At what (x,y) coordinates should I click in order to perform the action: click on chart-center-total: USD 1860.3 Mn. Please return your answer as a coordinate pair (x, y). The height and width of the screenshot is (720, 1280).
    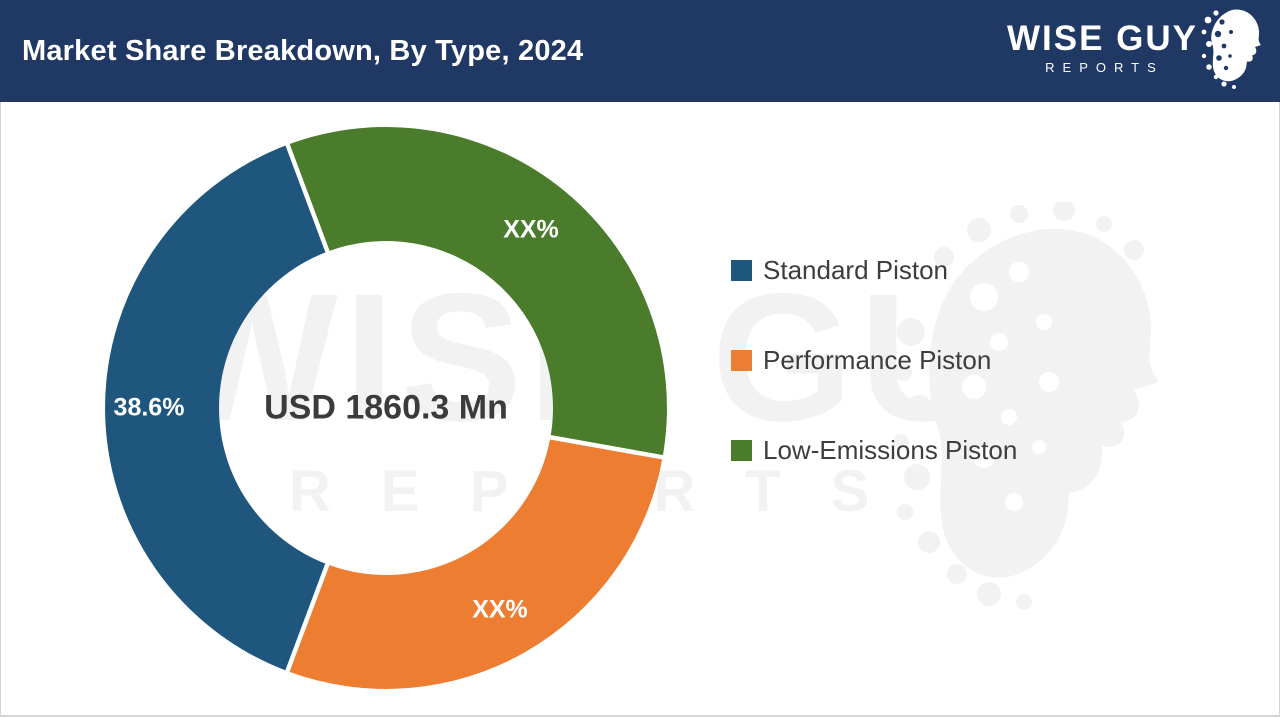
    Looking at the image, I should click on (386, 407).